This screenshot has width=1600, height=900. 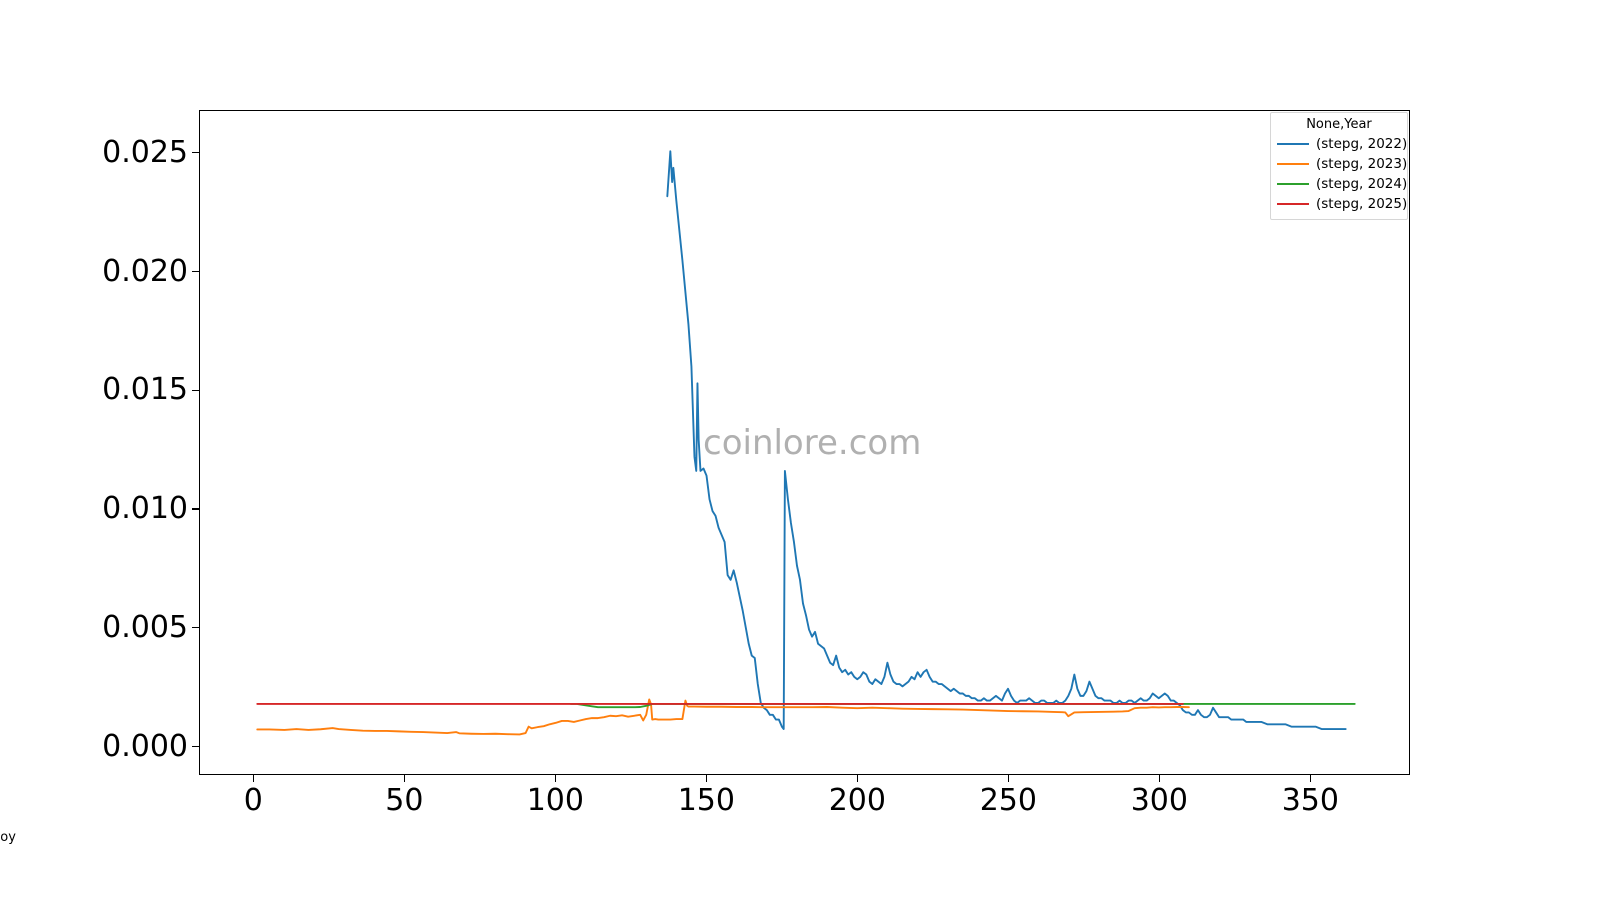 I want to click on x-tick-label: 150, so click(x=706, y=800).